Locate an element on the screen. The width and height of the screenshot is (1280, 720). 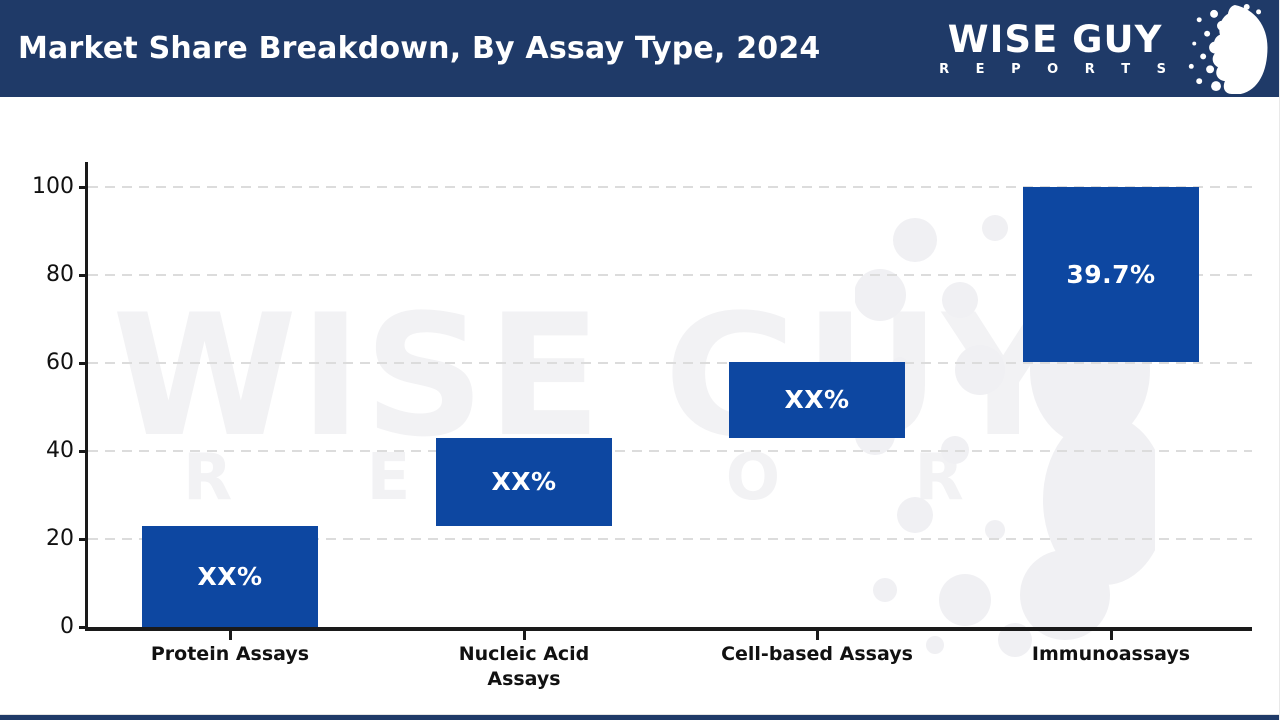
y-tick-label: 60 is located at coordinates (60, 362).